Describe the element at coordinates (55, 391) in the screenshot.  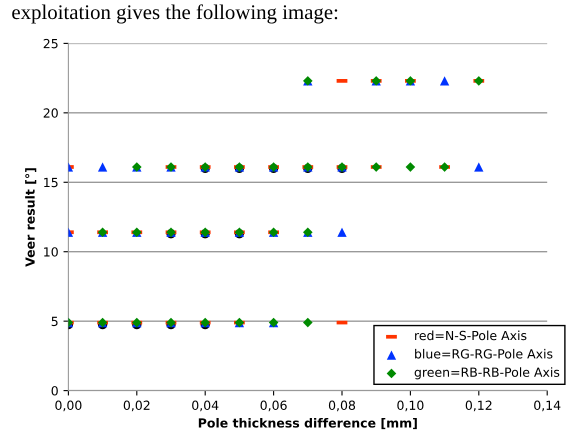
I see `y-tick-label: 0` at that location.